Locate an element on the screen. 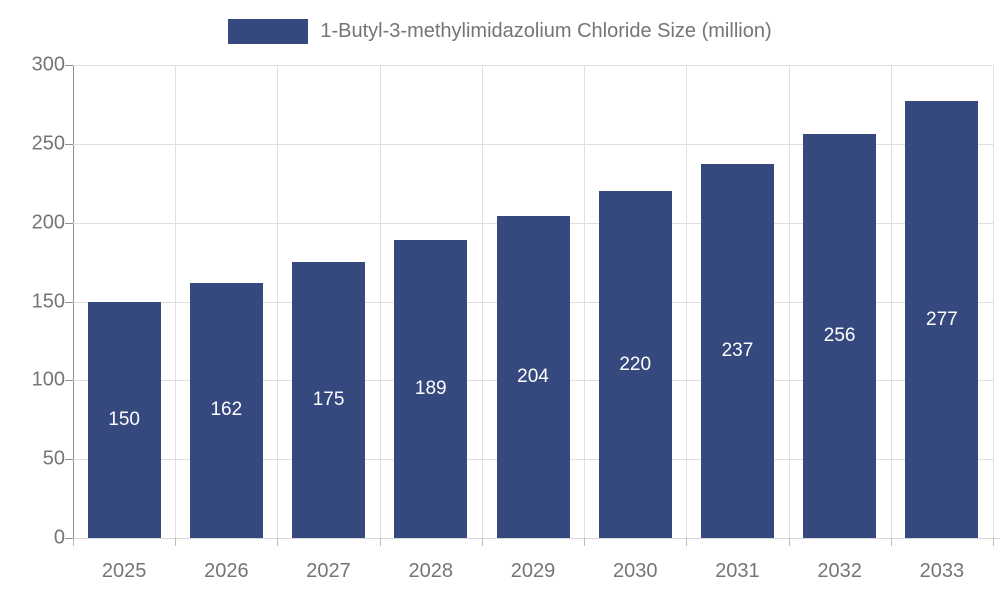 The width and height of the screenshot is (1000, 600). bar-value-label-2033: 277 is located at coordinates (942, 319).